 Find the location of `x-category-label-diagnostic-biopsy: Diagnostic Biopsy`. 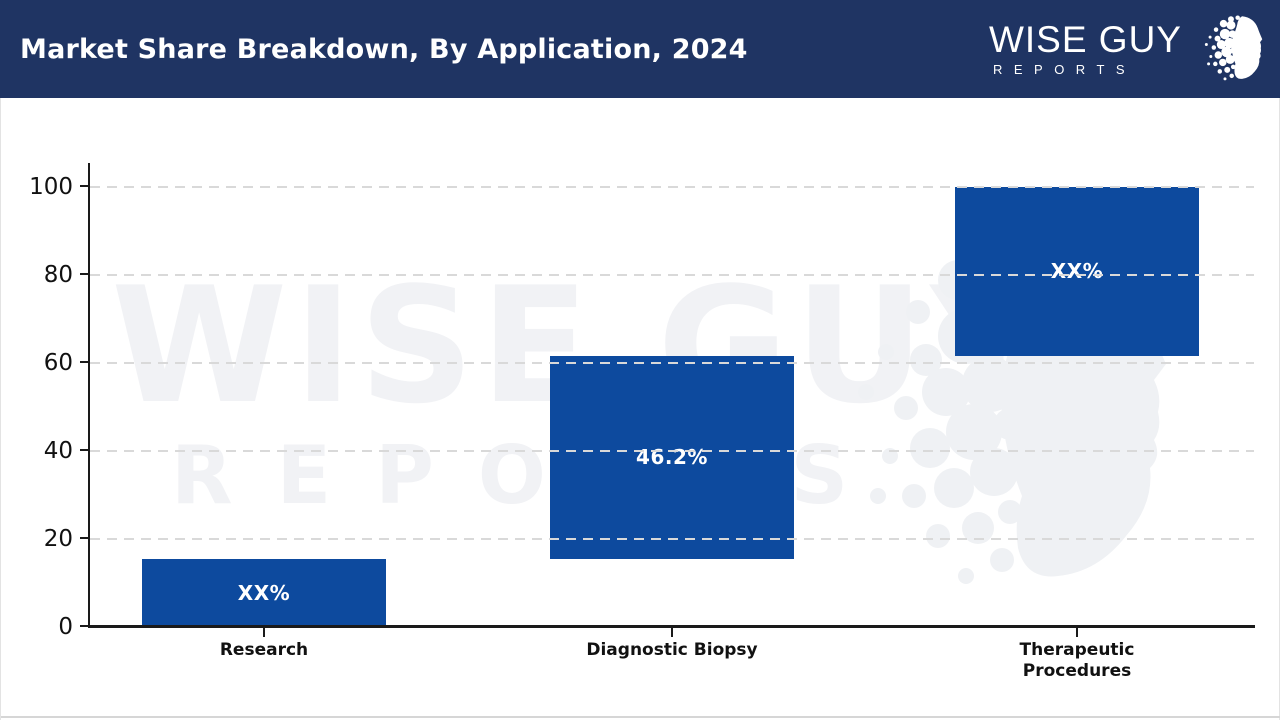

x-category-label-diagnostic-biopsy: Diagnostic Biopsy is located at coordinates (672, 650).